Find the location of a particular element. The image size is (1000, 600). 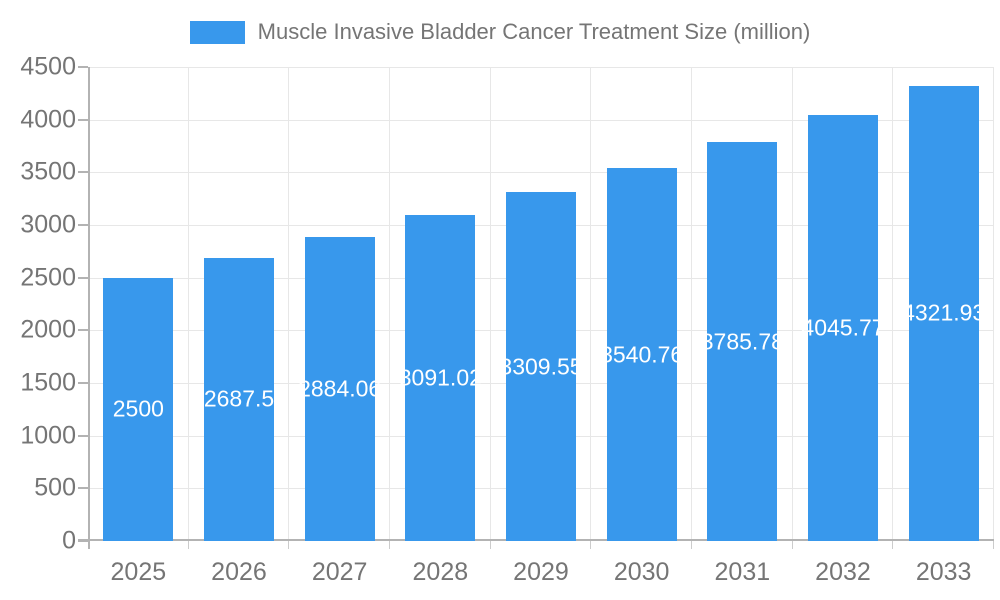

bar: 2687.5 is located at coordinates (239, 399).